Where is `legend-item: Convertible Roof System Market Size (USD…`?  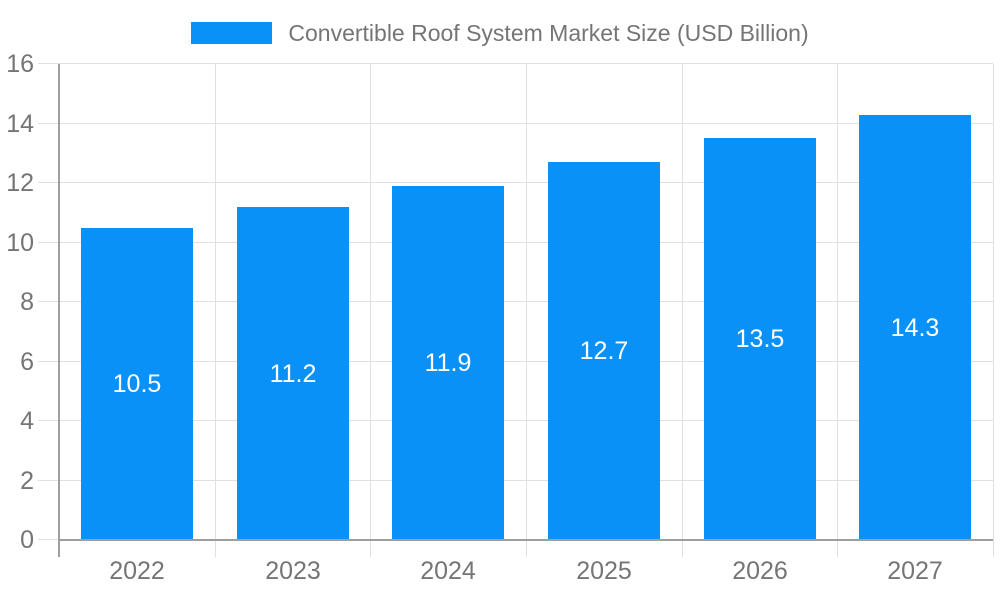
legend-item: Convertible Roof System Market Size (USD… is located at coordinates (500, 33).